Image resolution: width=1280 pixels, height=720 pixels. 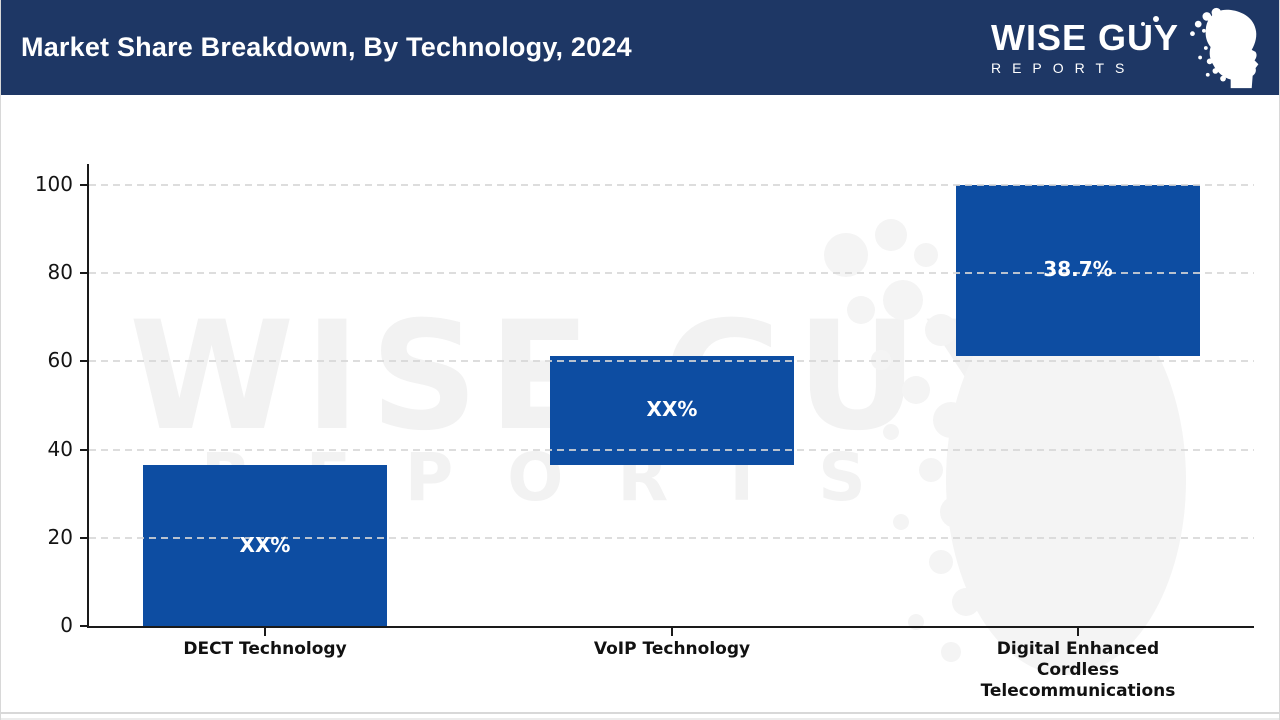 I want to click on y-tick-label: 20, so click(x=60, y=536).